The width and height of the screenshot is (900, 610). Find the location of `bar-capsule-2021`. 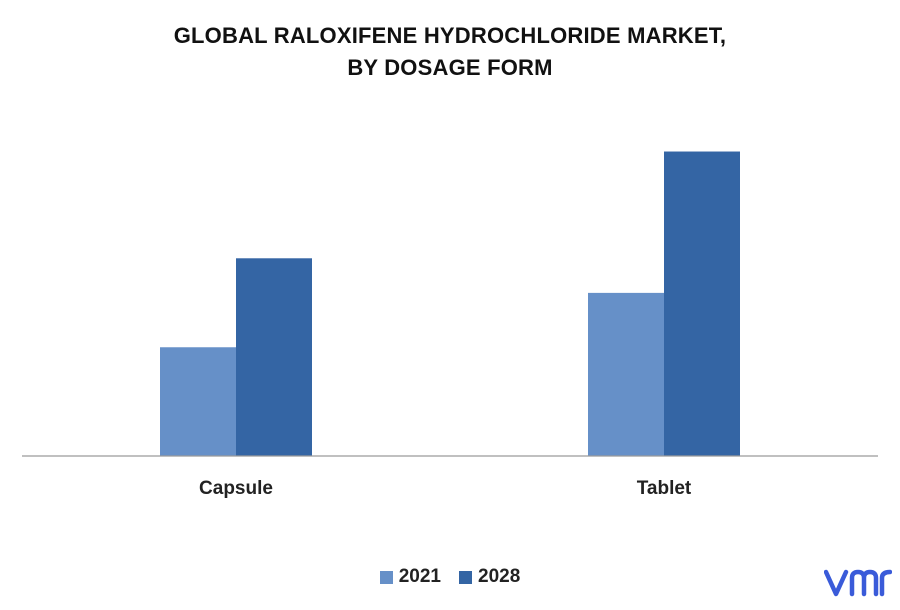

bar-capsule-2021 is located at coordinates (198, 401).